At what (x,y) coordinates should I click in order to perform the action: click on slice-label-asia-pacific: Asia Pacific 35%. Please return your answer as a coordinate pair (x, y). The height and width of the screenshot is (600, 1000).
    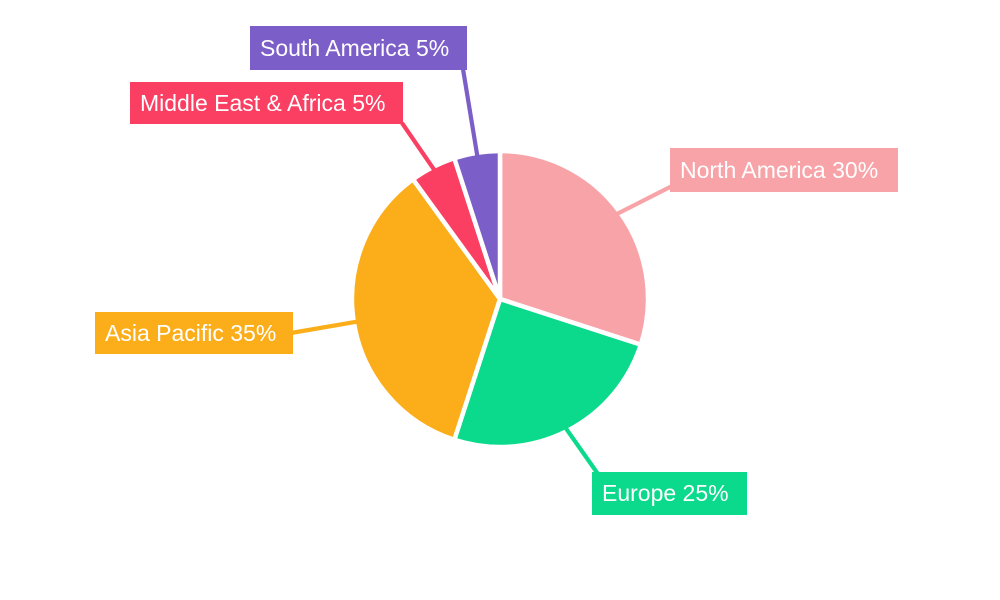
    Looking at the image, I should click on (194, 333).